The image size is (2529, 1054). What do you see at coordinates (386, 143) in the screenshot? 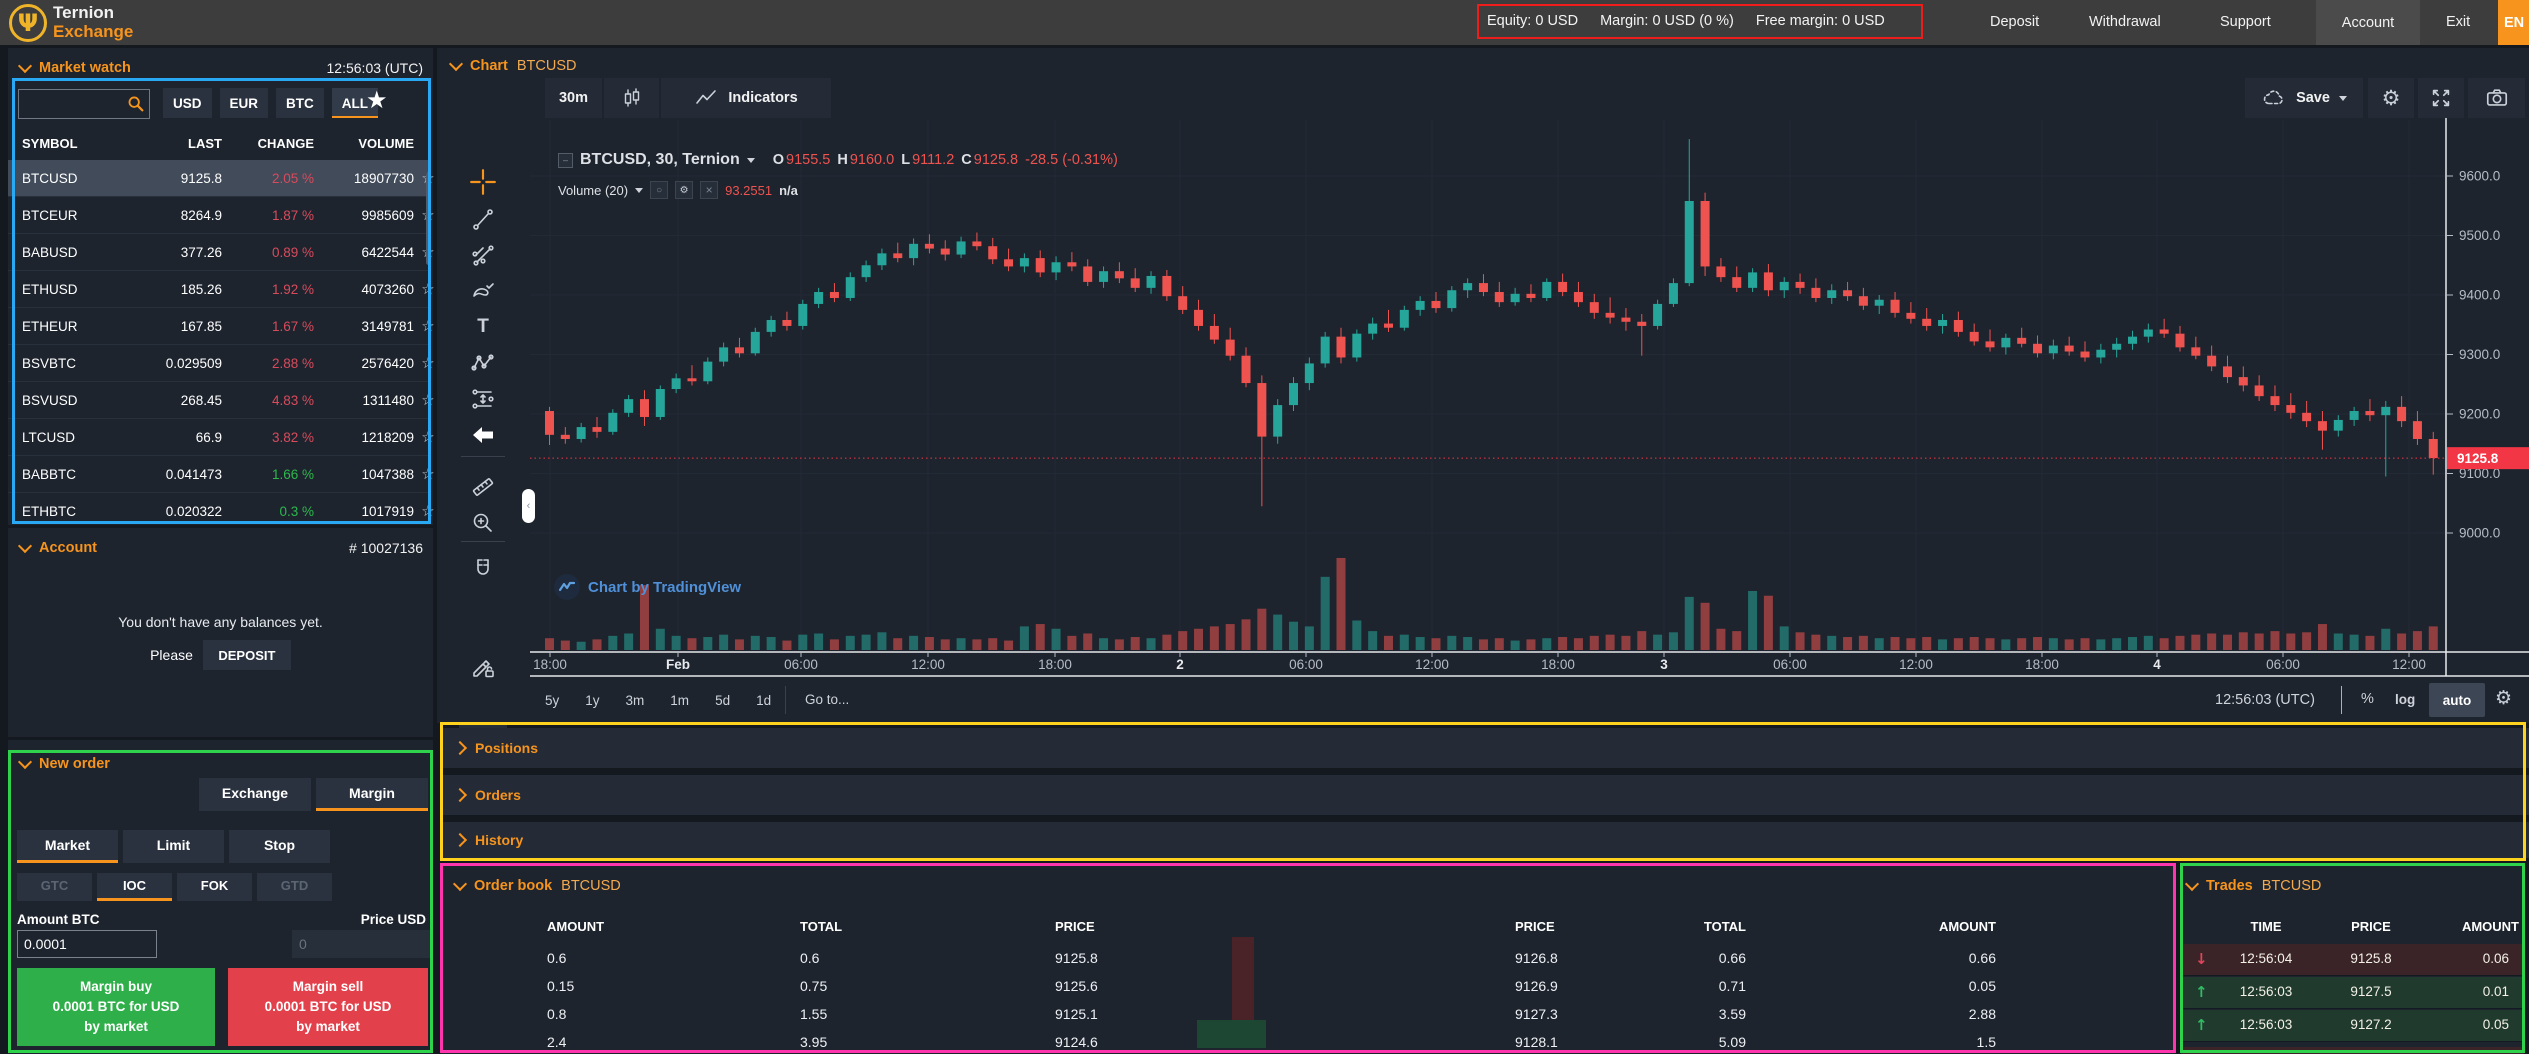
I see `column-header-volume: VOLUME` at bounding box center [386, 143].